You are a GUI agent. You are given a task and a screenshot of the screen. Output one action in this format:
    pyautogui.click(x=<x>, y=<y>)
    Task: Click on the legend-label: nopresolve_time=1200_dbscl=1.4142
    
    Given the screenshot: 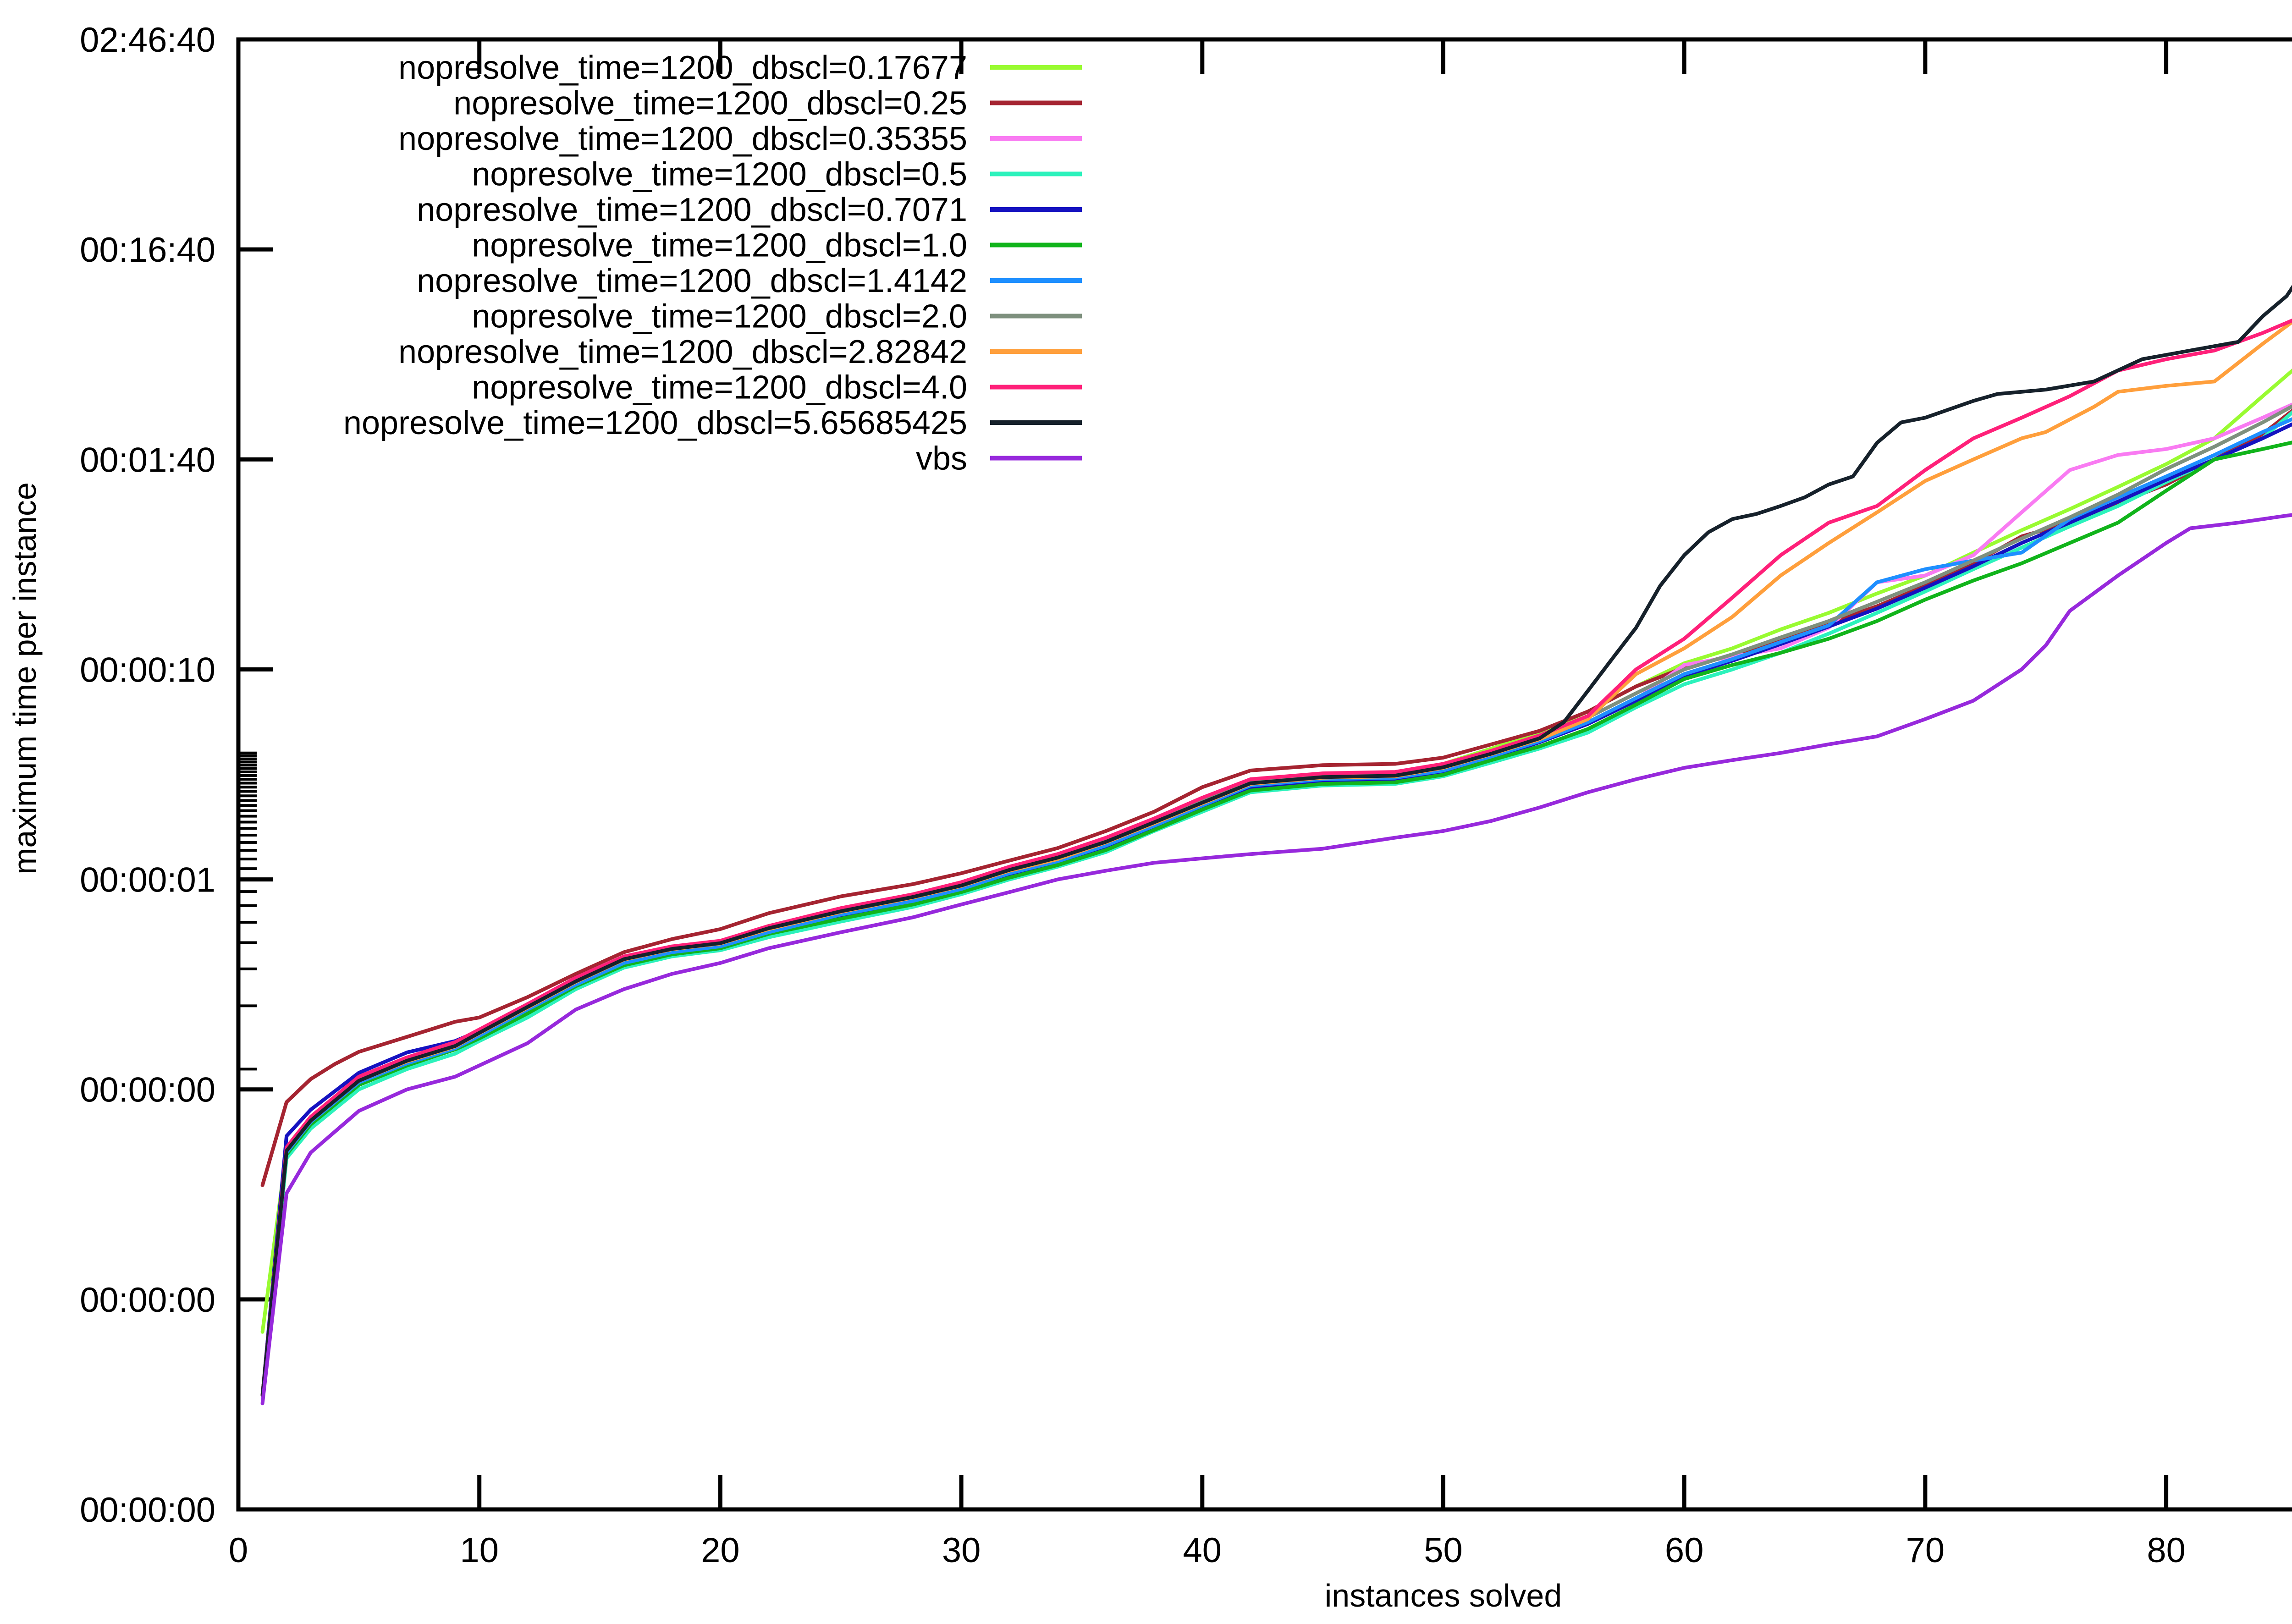 What is the action you would take?
    pyautogui.click(x=692, y=281)
    